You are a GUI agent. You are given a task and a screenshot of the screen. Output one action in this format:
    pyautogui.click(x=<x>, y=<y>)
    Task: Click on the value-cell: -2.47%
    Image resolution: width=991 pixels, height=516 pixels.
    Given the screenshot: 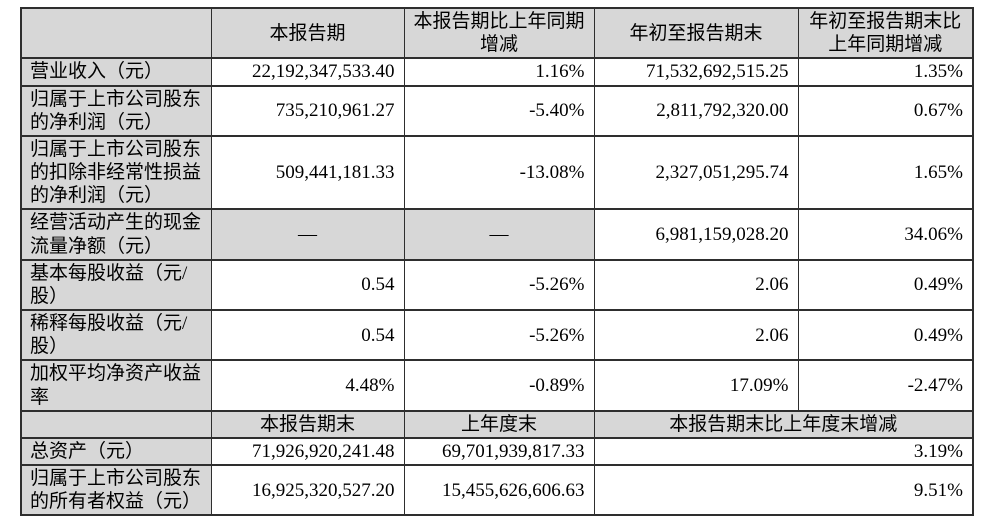 What is the action you would take?
    pyautogui.click(x=885, y=385)
    